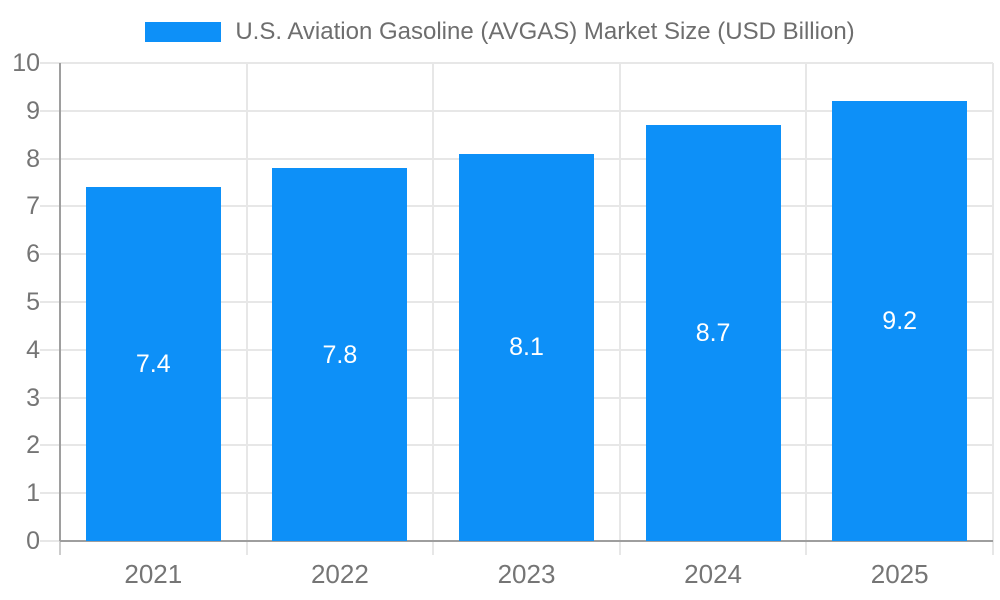 Image resolution: width=1000 pixels, height=600 pixels. I want to click on y-axis-tick-label: 8, so click(33, 158).